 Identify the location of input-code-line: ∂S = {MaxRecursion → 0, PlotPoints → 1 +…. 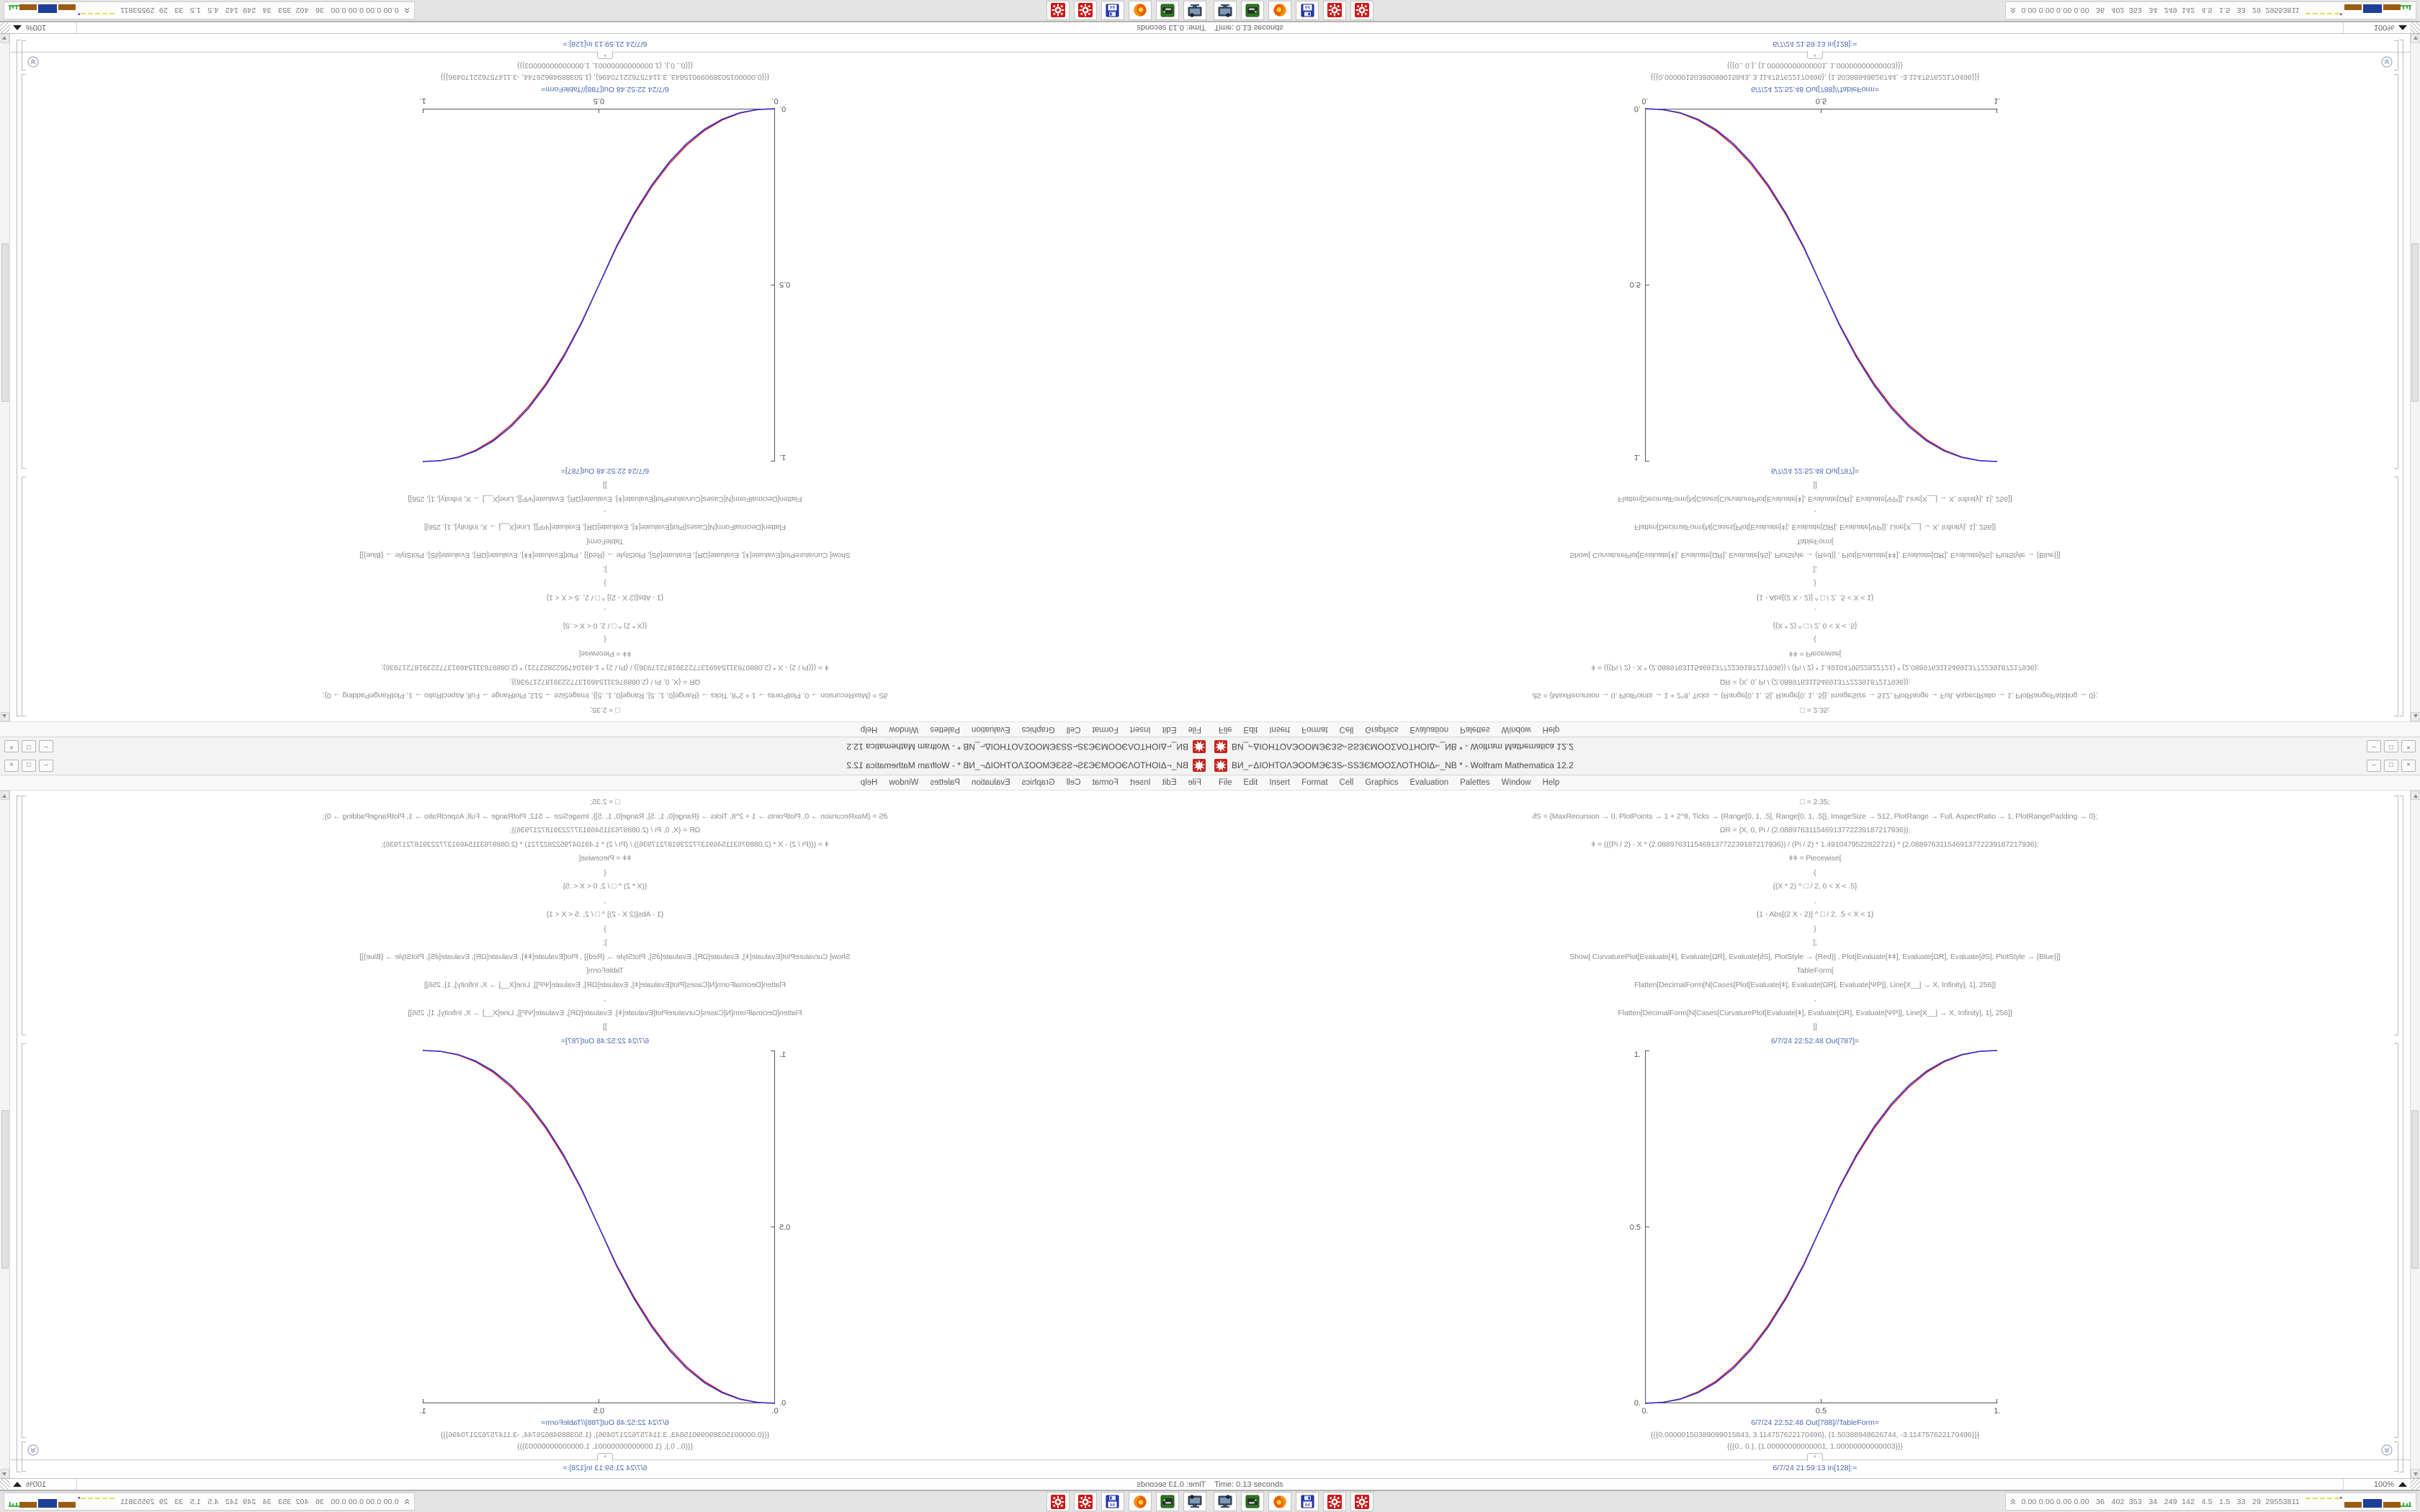
(1815, 696).